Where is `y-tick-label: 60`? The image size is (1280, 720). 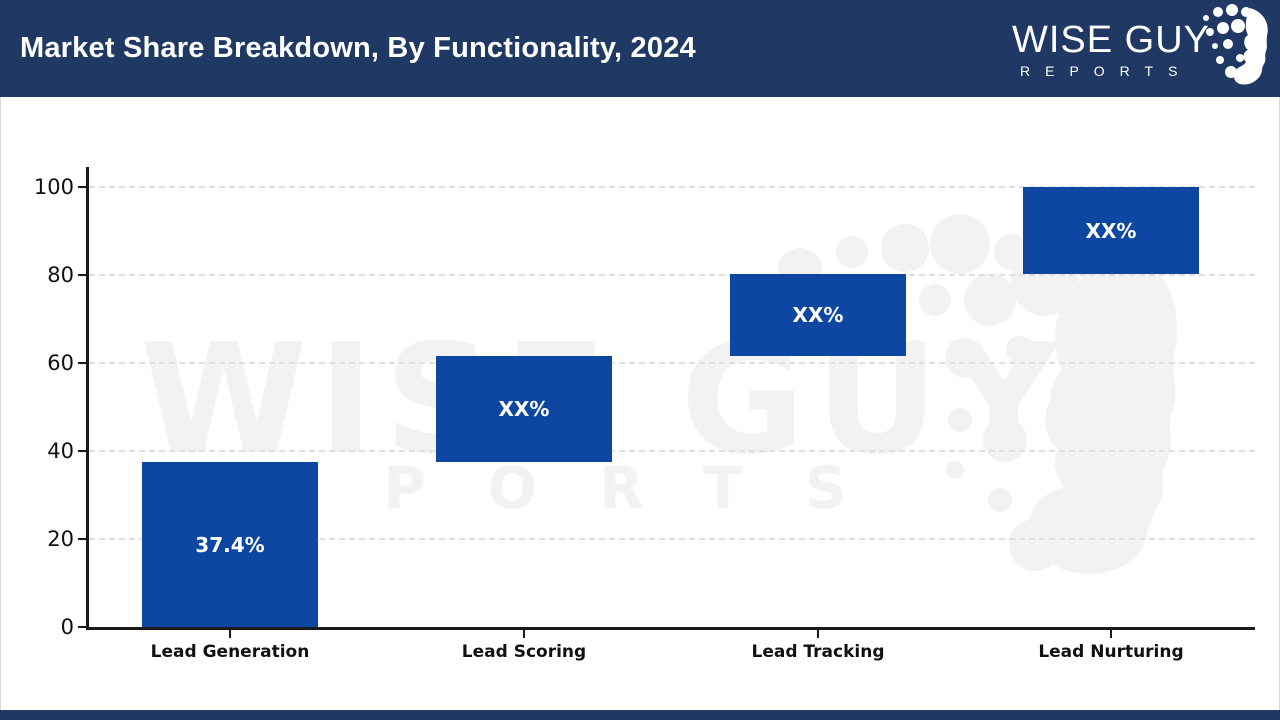
y-tick-label: 60 is located at coordinates (60, 363).